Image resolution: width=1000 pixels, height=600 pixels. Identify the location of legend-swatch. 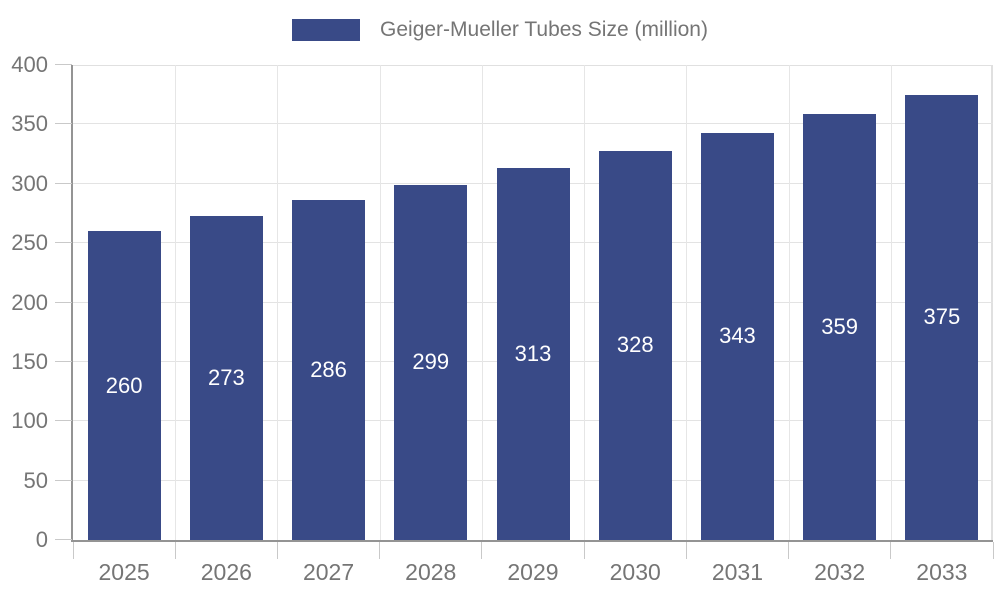
(326, 30).